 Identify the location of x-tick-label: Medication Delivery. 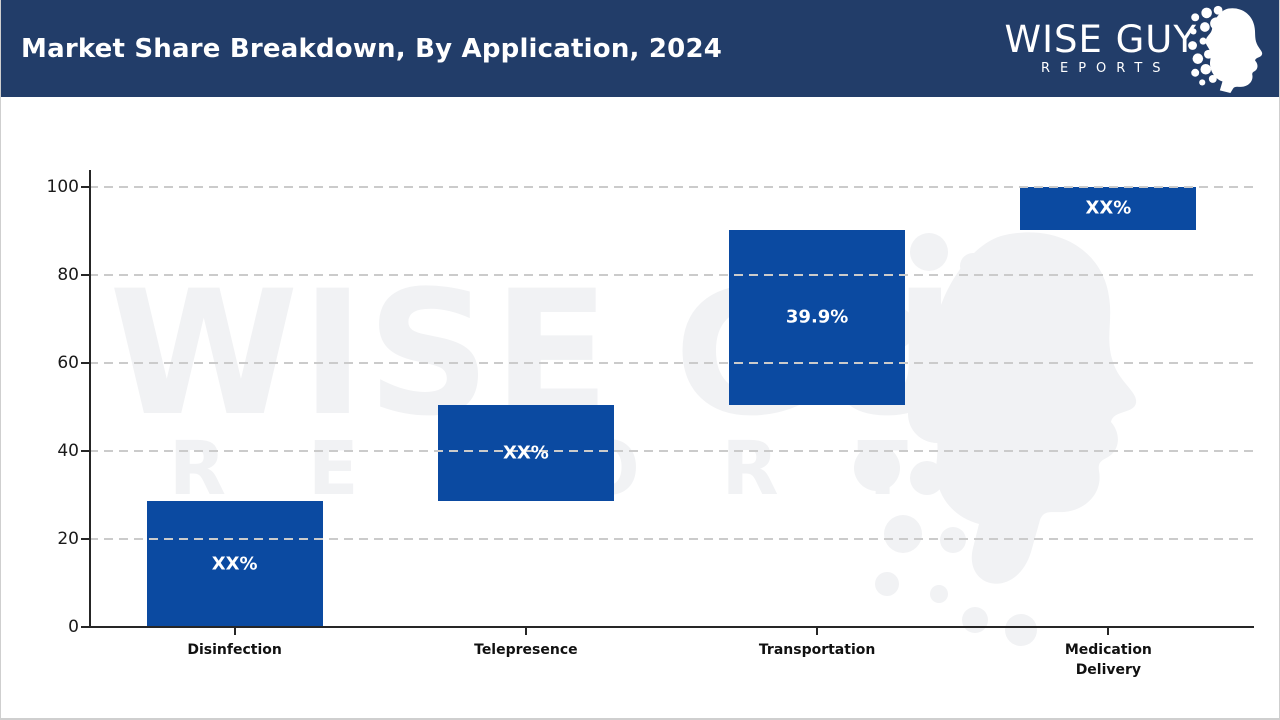
(1108, 660).